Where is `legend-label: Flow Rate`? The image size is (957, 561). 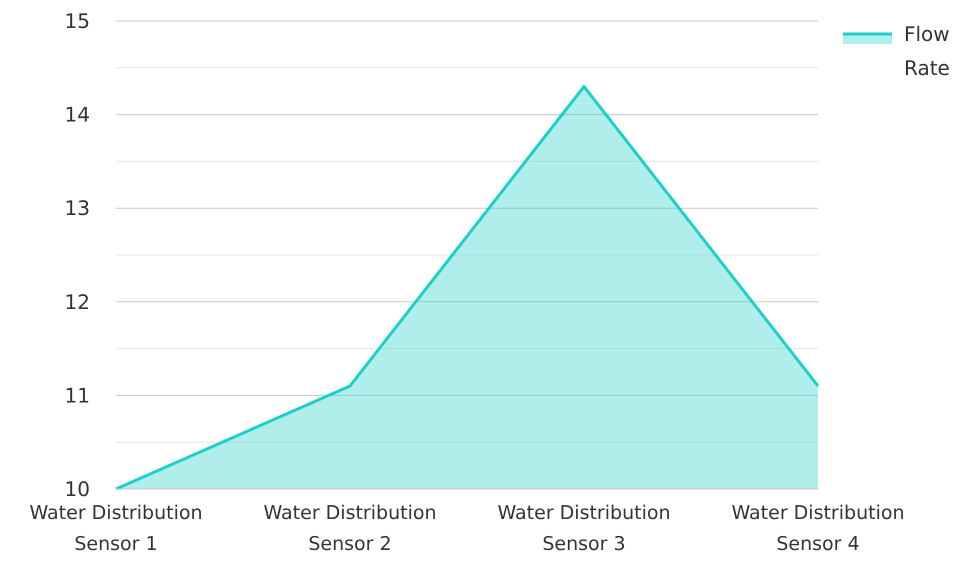 legend-label: Flow Rate is located at coordinates (927, 51).